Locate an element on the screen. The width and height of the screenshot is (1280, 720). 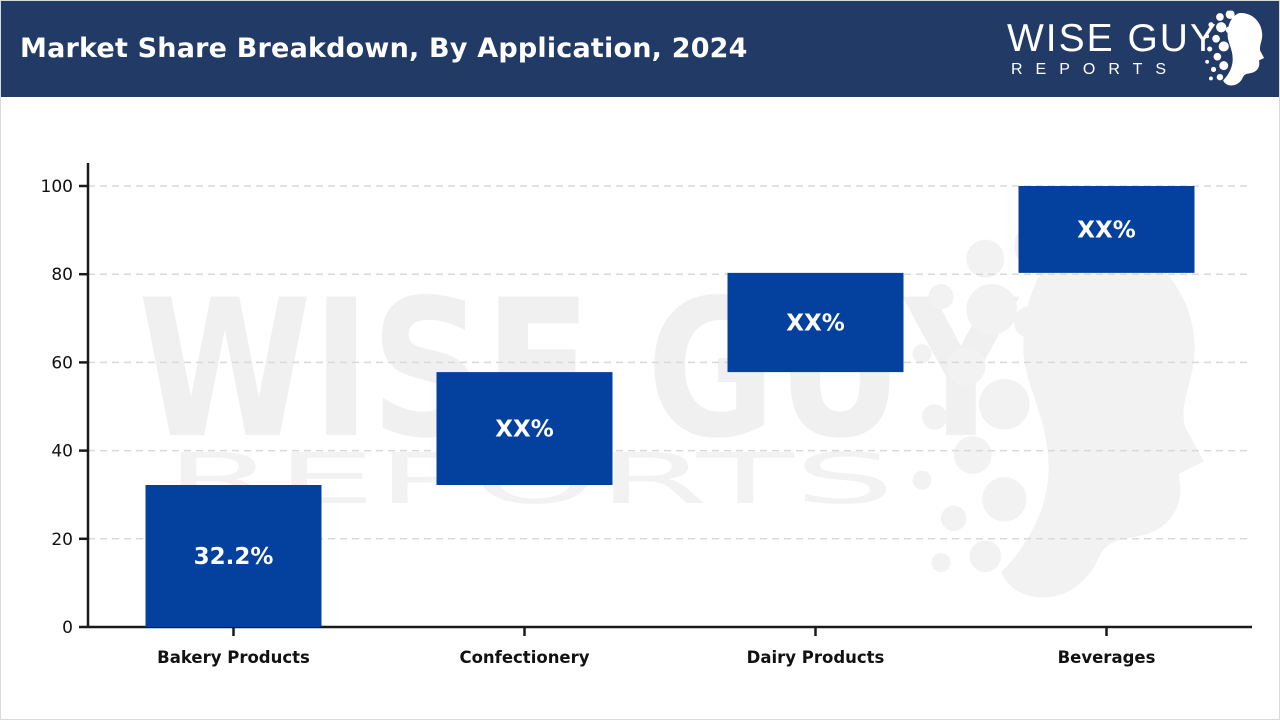
y-tick-label-20: 20 is located at coordinates (62, 540).